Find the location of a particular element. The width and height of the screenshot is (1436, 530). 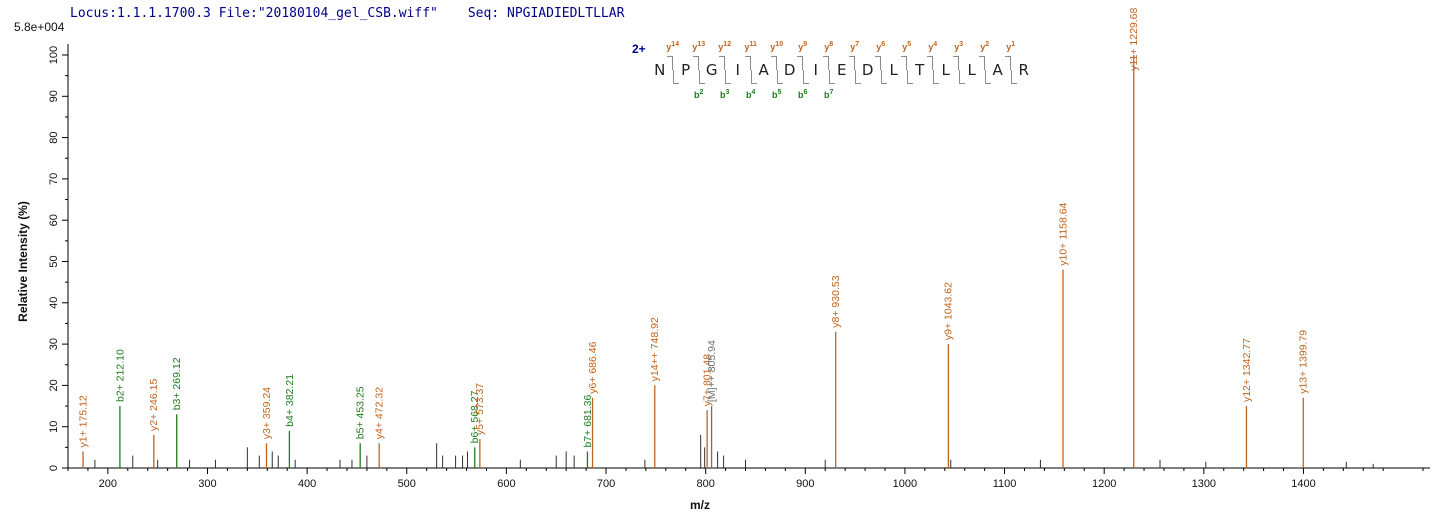

x-tick-label: 500 is located at coordinates (407, 484).